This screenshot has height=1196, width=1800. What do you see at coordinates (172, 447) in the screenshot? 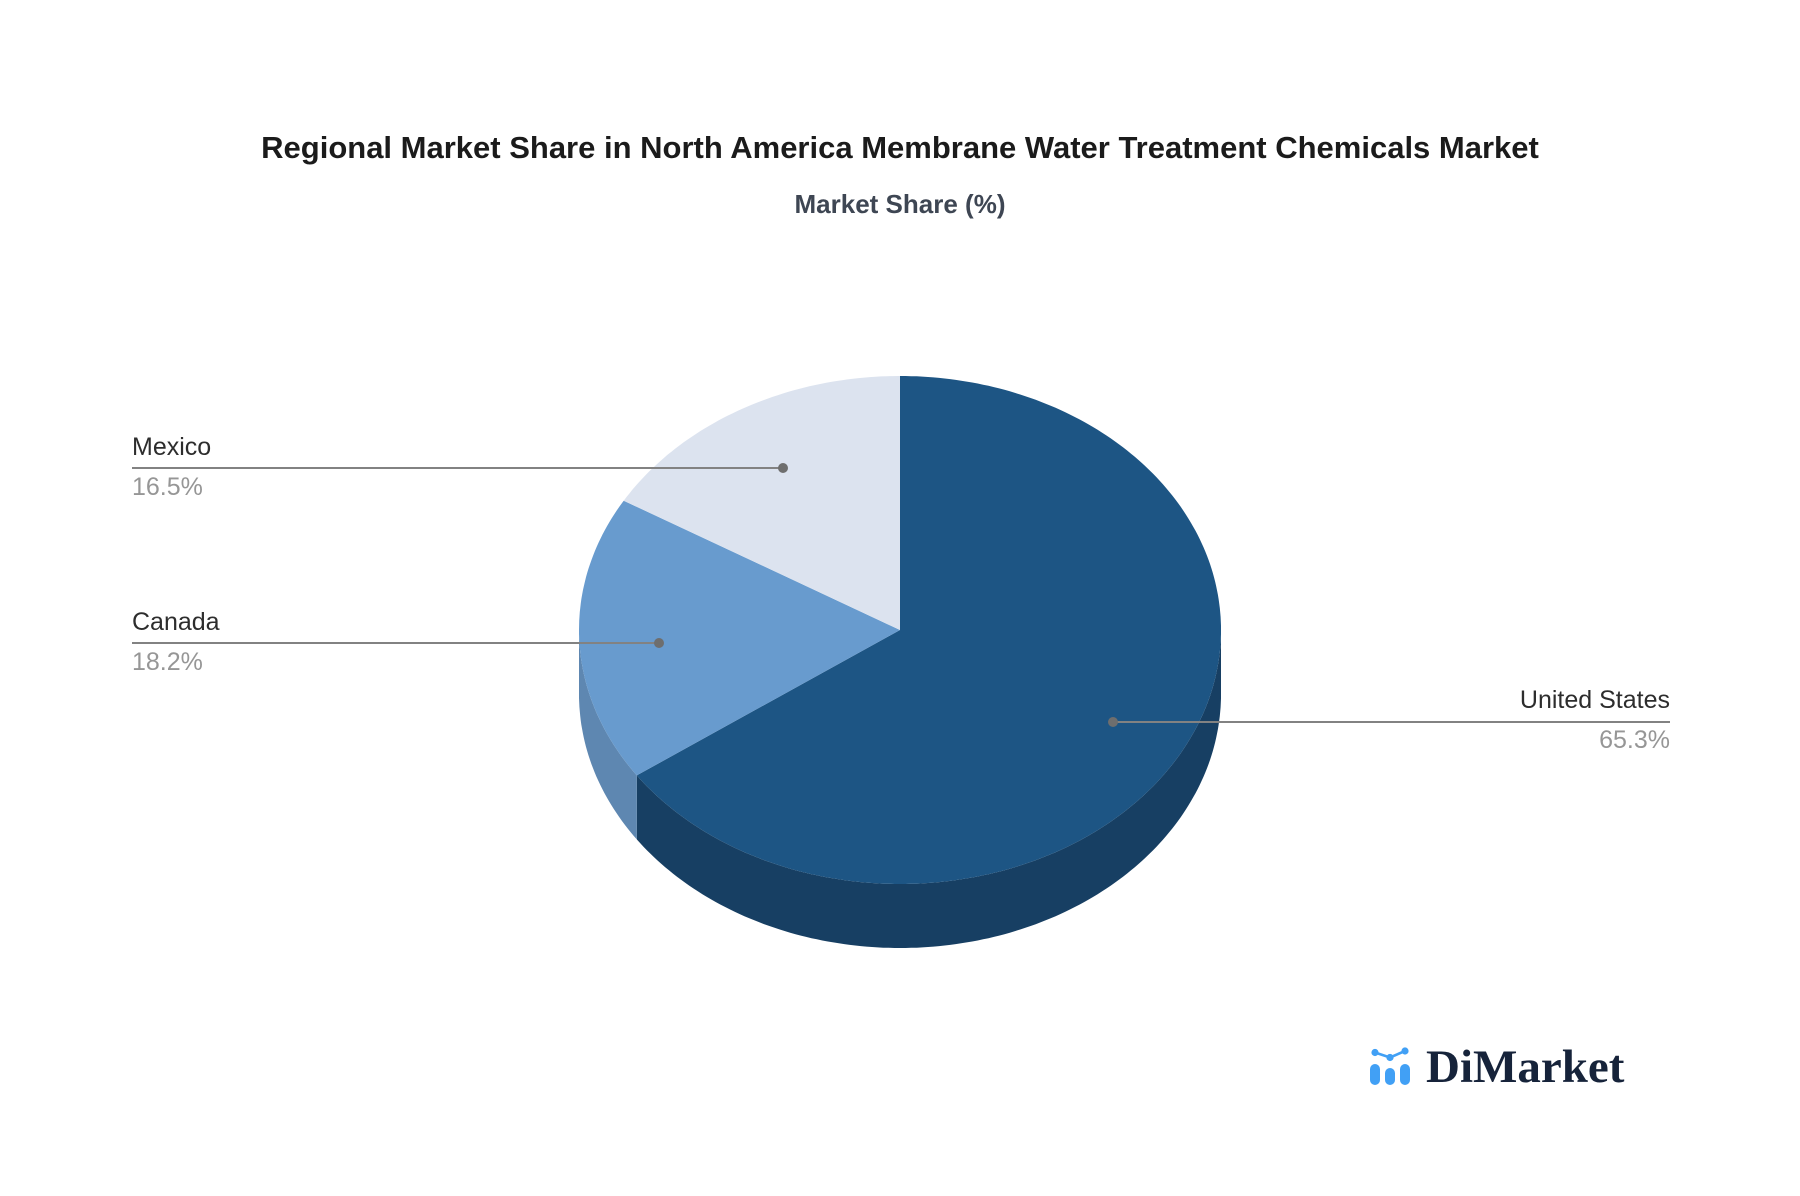
I see `slice-label-name: Mexico` at bounding box center [172, 447].